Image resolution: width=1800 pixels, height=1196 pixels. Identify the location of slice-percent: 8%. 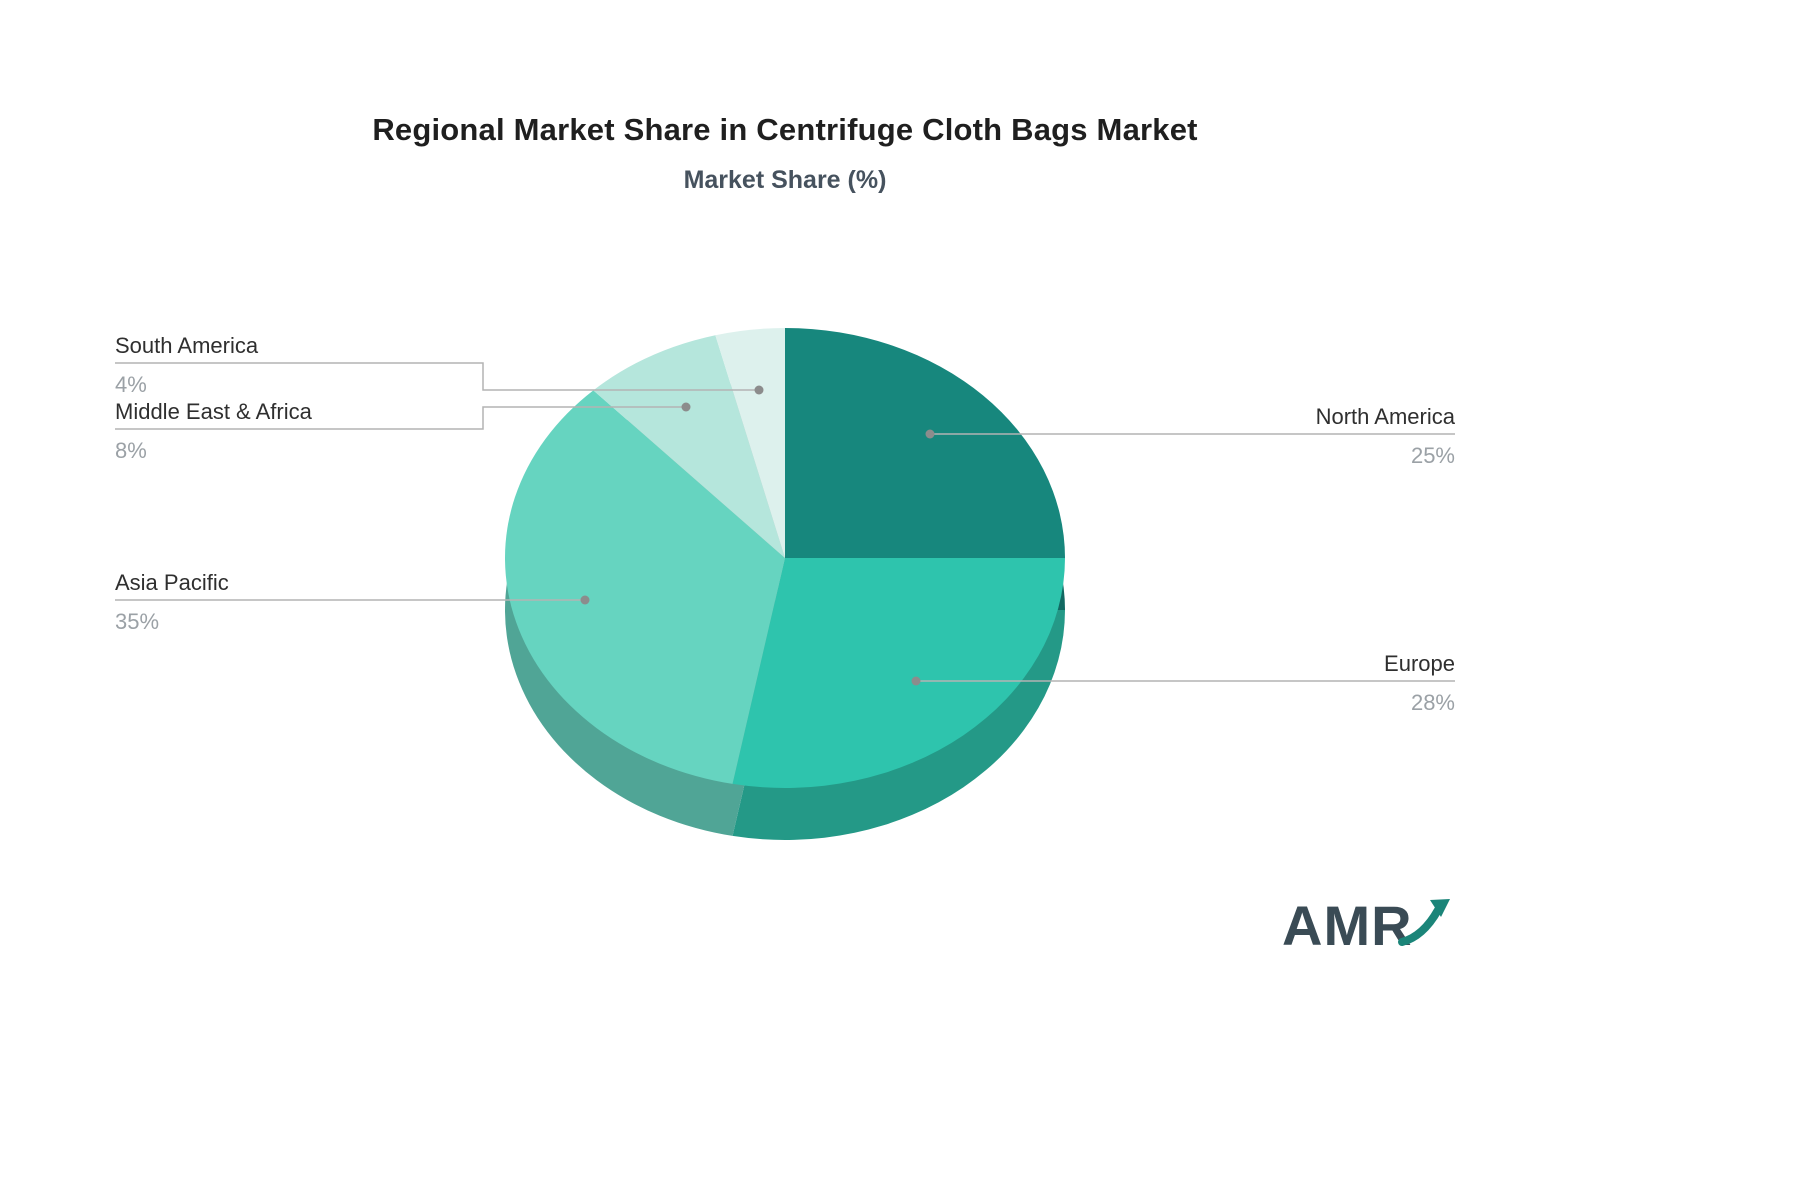
(131, 450).